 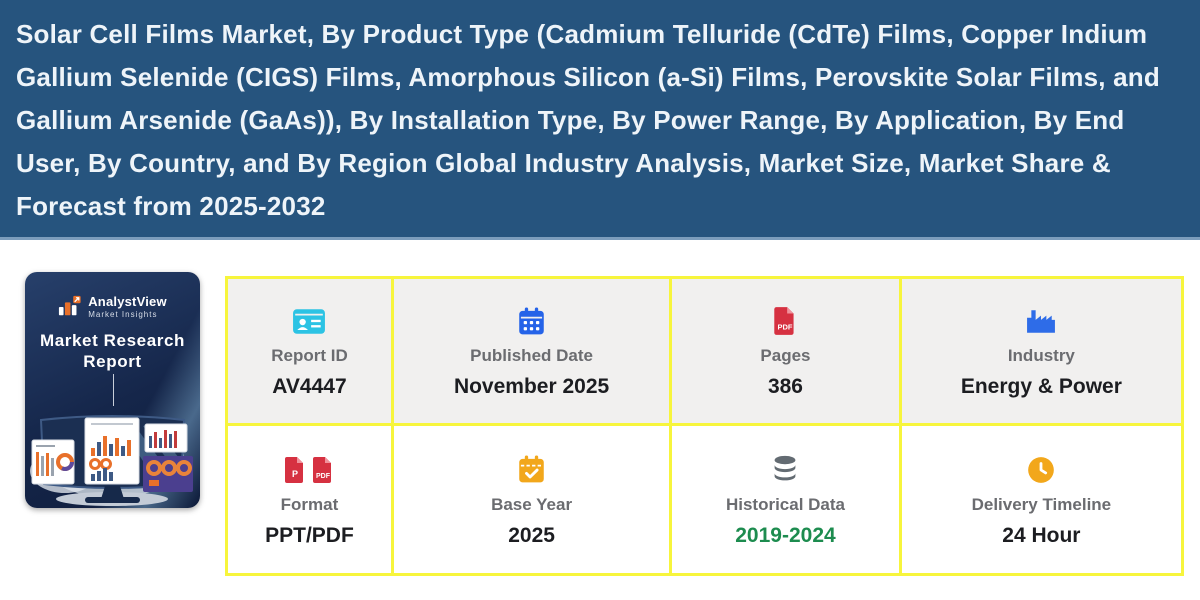 What do you see at coordinates (309, 470) in the screenshot?
I see `ppt-pdf-files-icon: P PDF` at bounding box center [309, 470].